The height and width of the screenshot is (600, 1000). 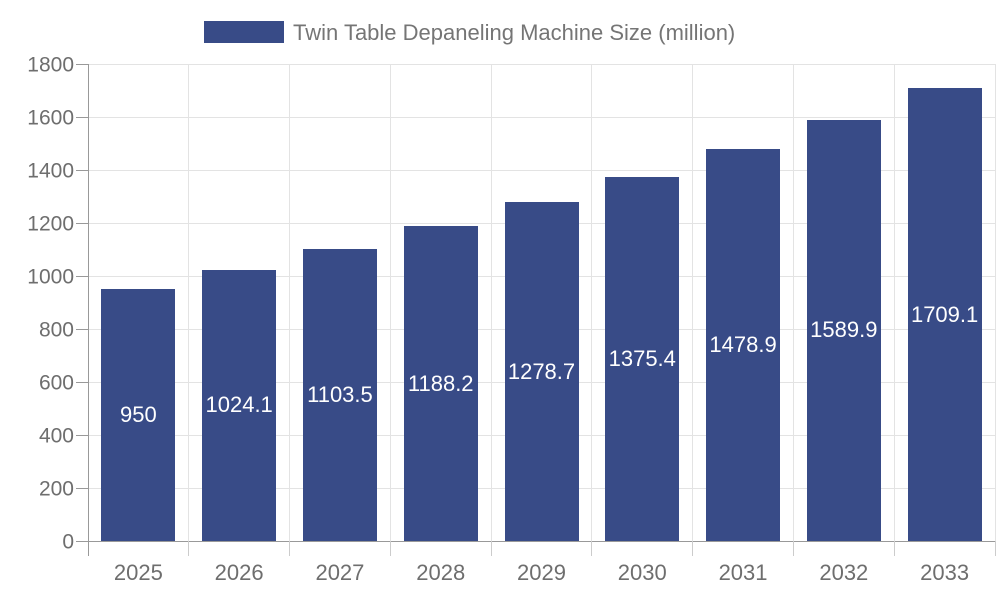 I want to click on y-axis-tick-label: 1200, so click(x=50, y=224).